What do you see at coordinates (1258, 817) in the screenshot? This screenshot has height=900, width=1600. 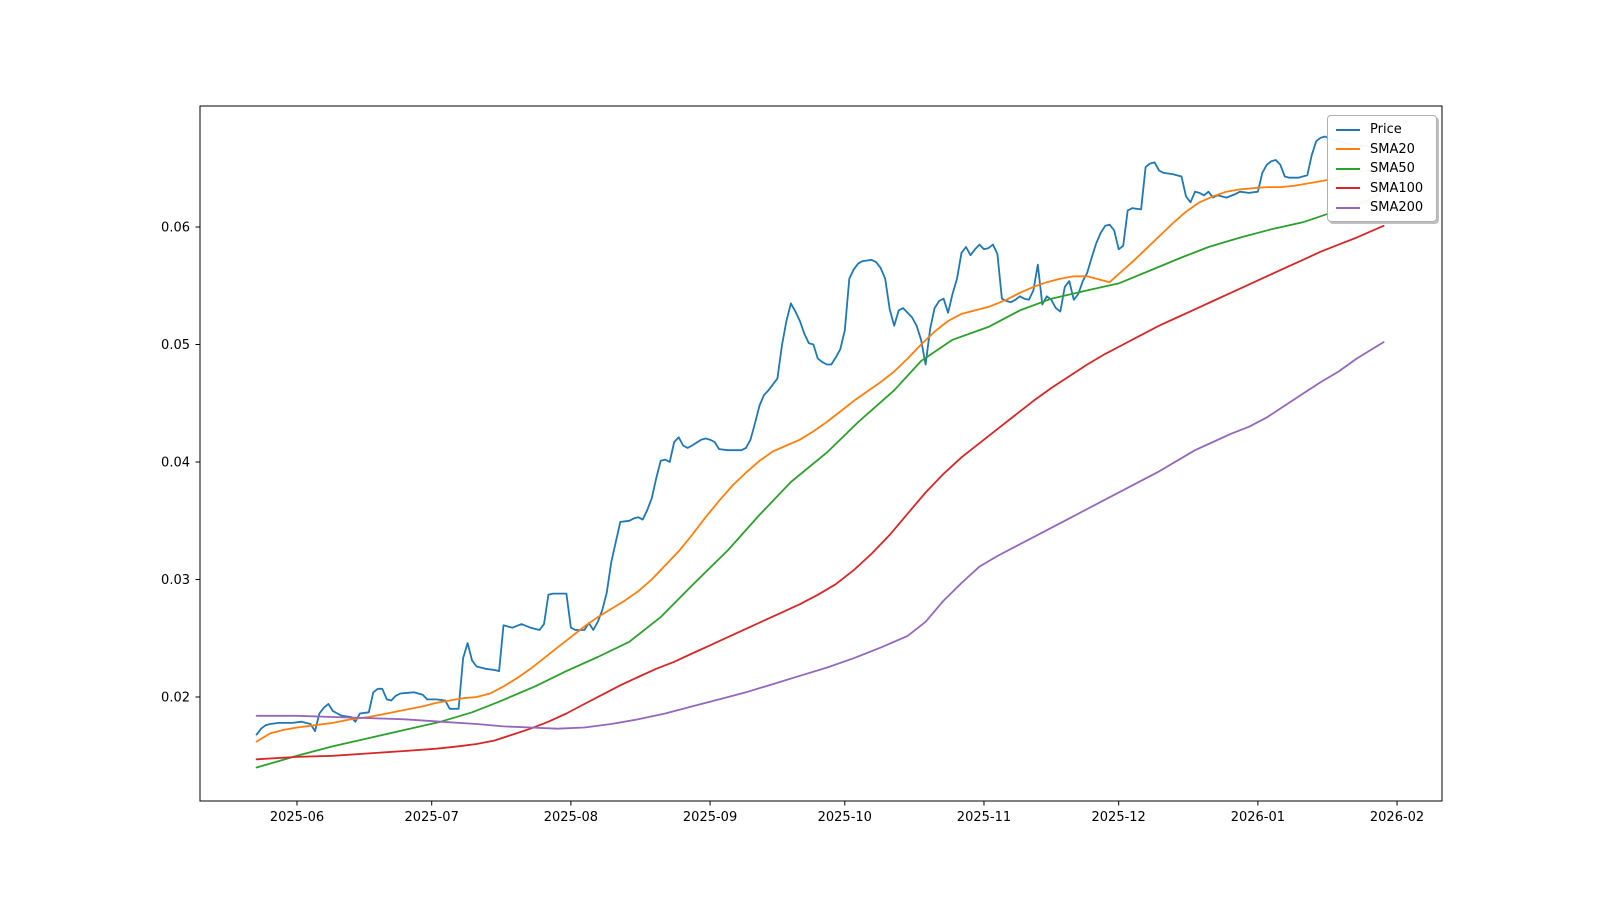 I see `x-tick-label: 2026-01` at bounding box center [1258, 817].